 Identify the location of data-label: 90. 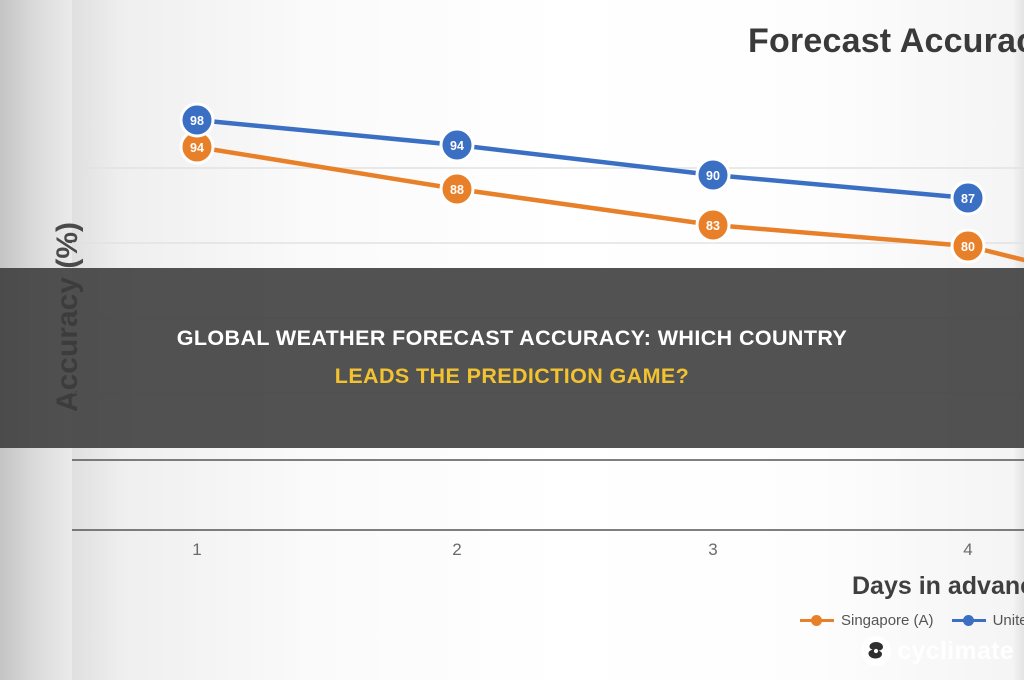
(713, 176).